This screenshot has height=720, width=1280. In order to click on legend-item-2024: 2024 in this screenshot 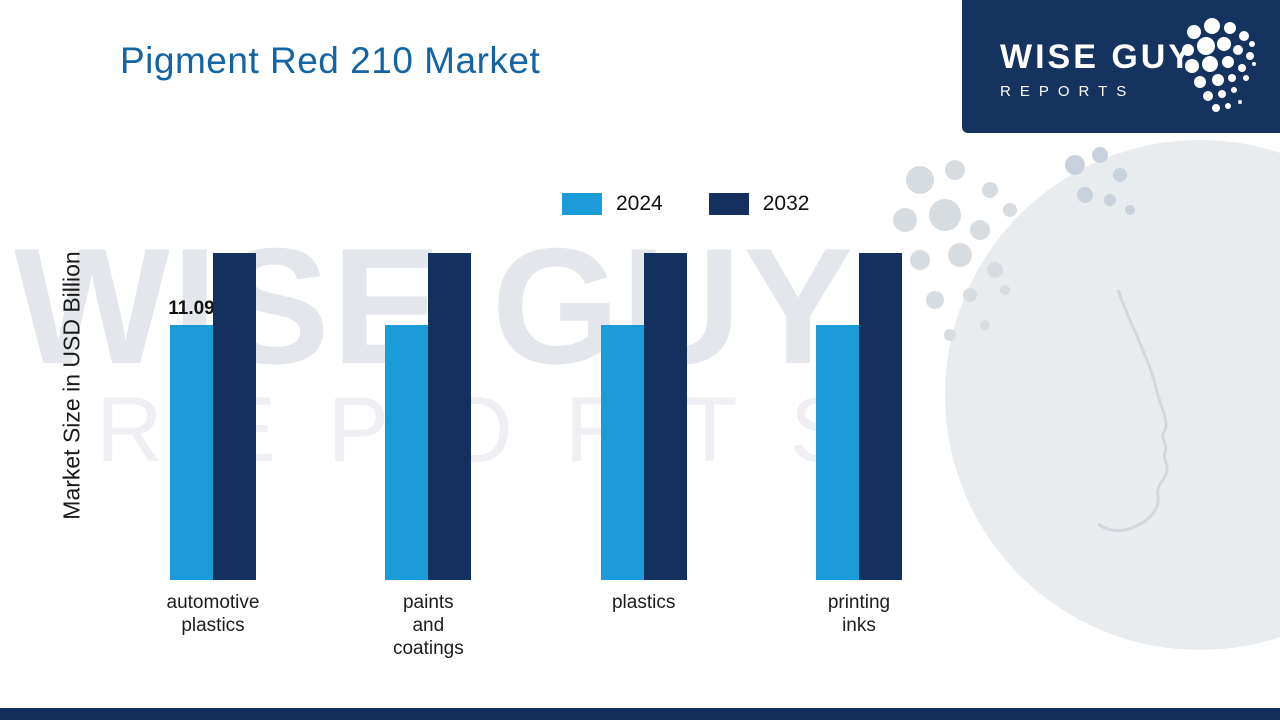, I will do `click(612, 204)`.